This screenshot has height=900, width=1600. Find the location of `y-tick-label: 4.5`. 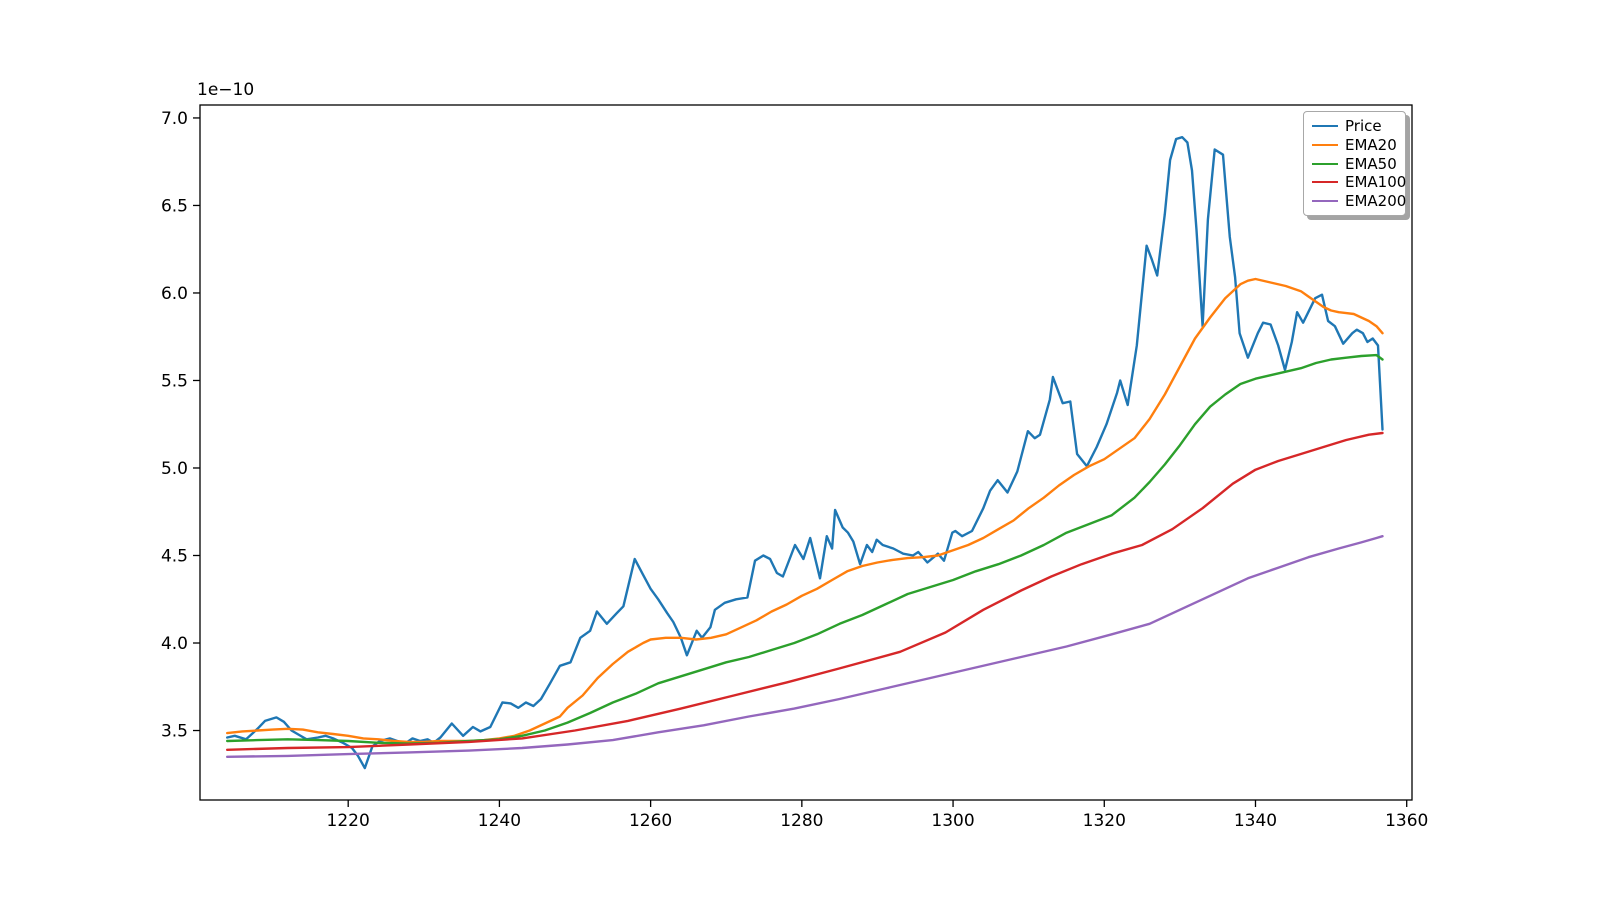

y-tick-label: 4.5 is located at coordinates (174, 556).